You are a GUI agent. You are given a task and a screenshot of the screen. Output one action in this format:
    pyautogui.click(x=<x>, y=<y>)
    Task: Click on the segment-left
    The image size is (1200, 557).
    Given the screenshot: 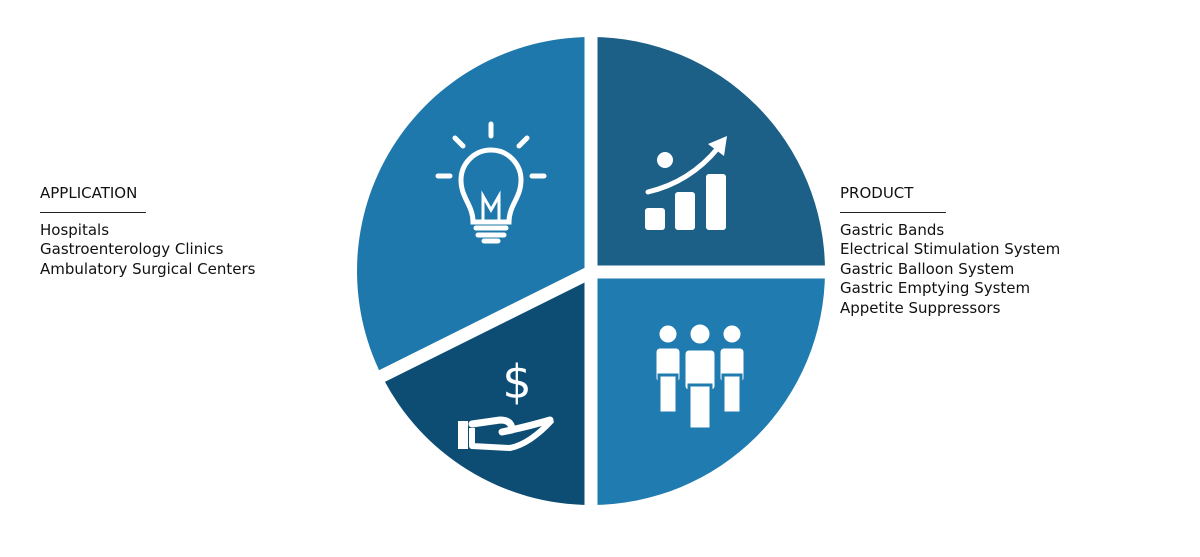 What is the action you would take?
    pyautogui.click(x=474, y=206)
    